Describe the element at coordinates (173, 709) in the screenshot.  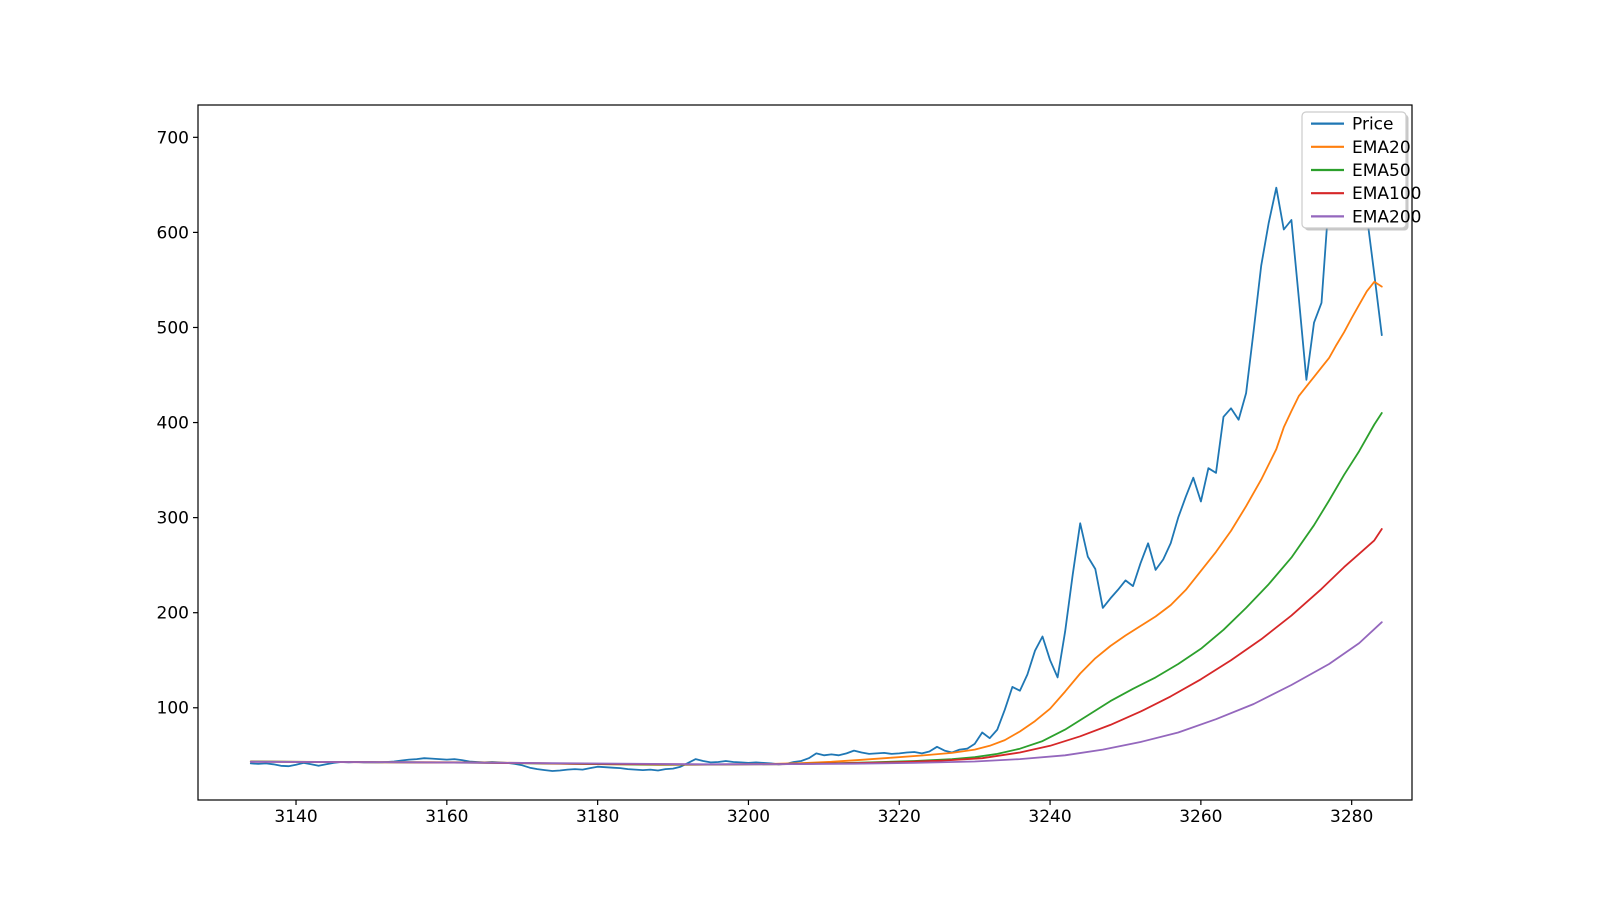
I see `y-tick-label: 100` at that location.